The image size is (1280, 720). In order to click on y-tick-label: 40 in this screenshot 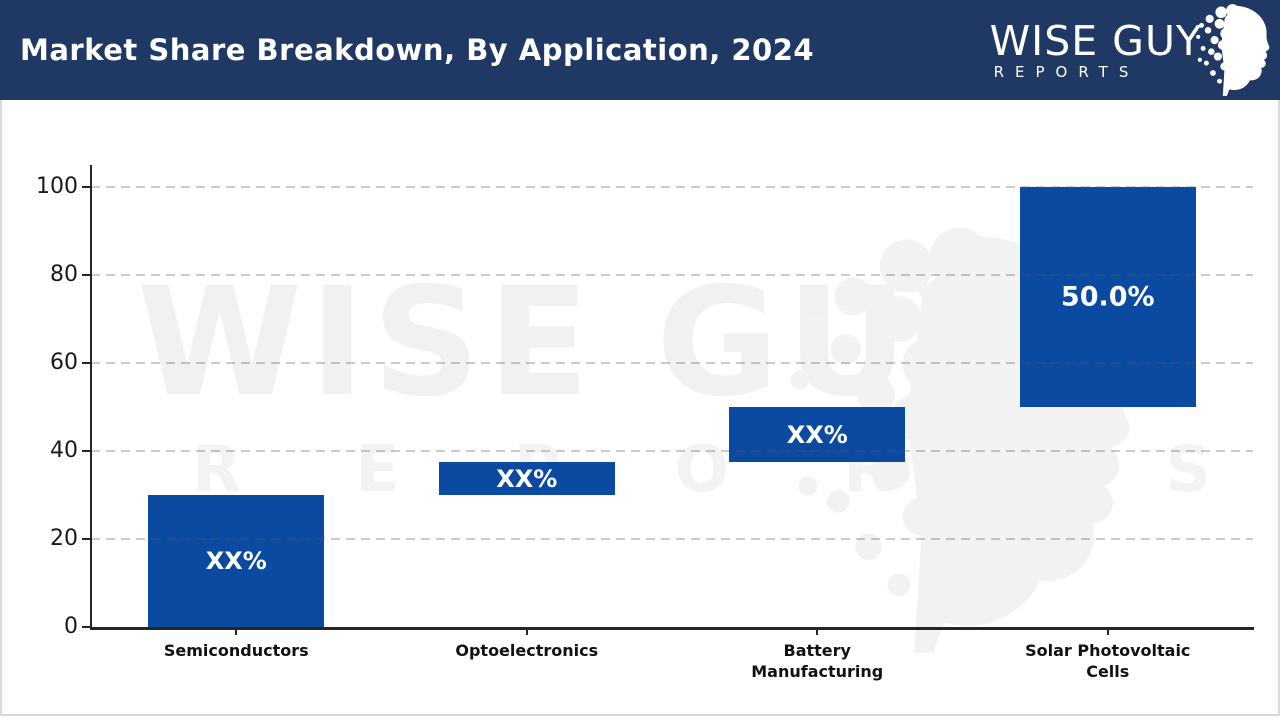, I will do `click(64, 450)`.